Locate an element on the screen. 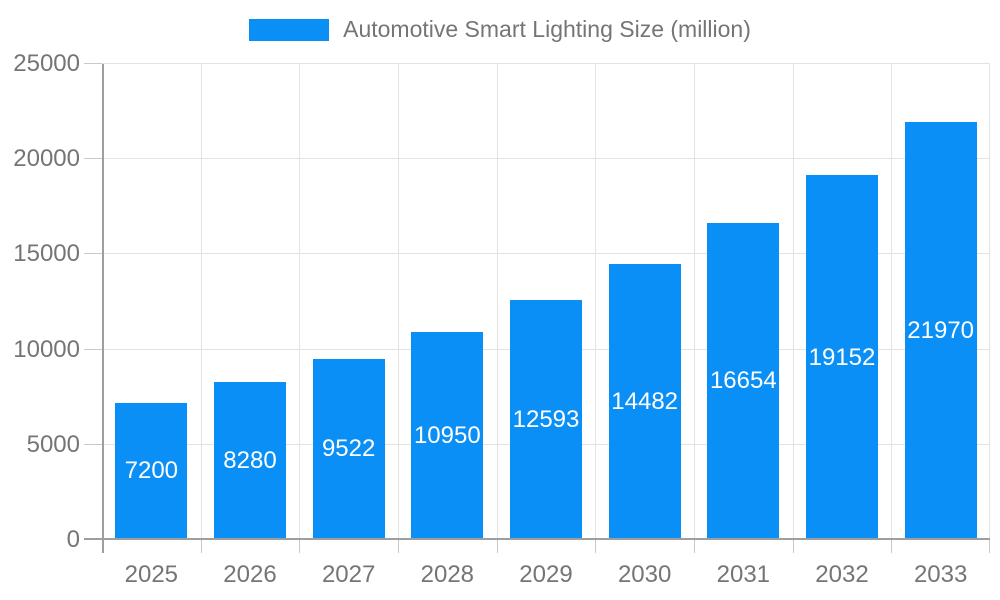 This screenshot has width=1000, height=600. bar: 19152 is located at coordinates (842, 357).